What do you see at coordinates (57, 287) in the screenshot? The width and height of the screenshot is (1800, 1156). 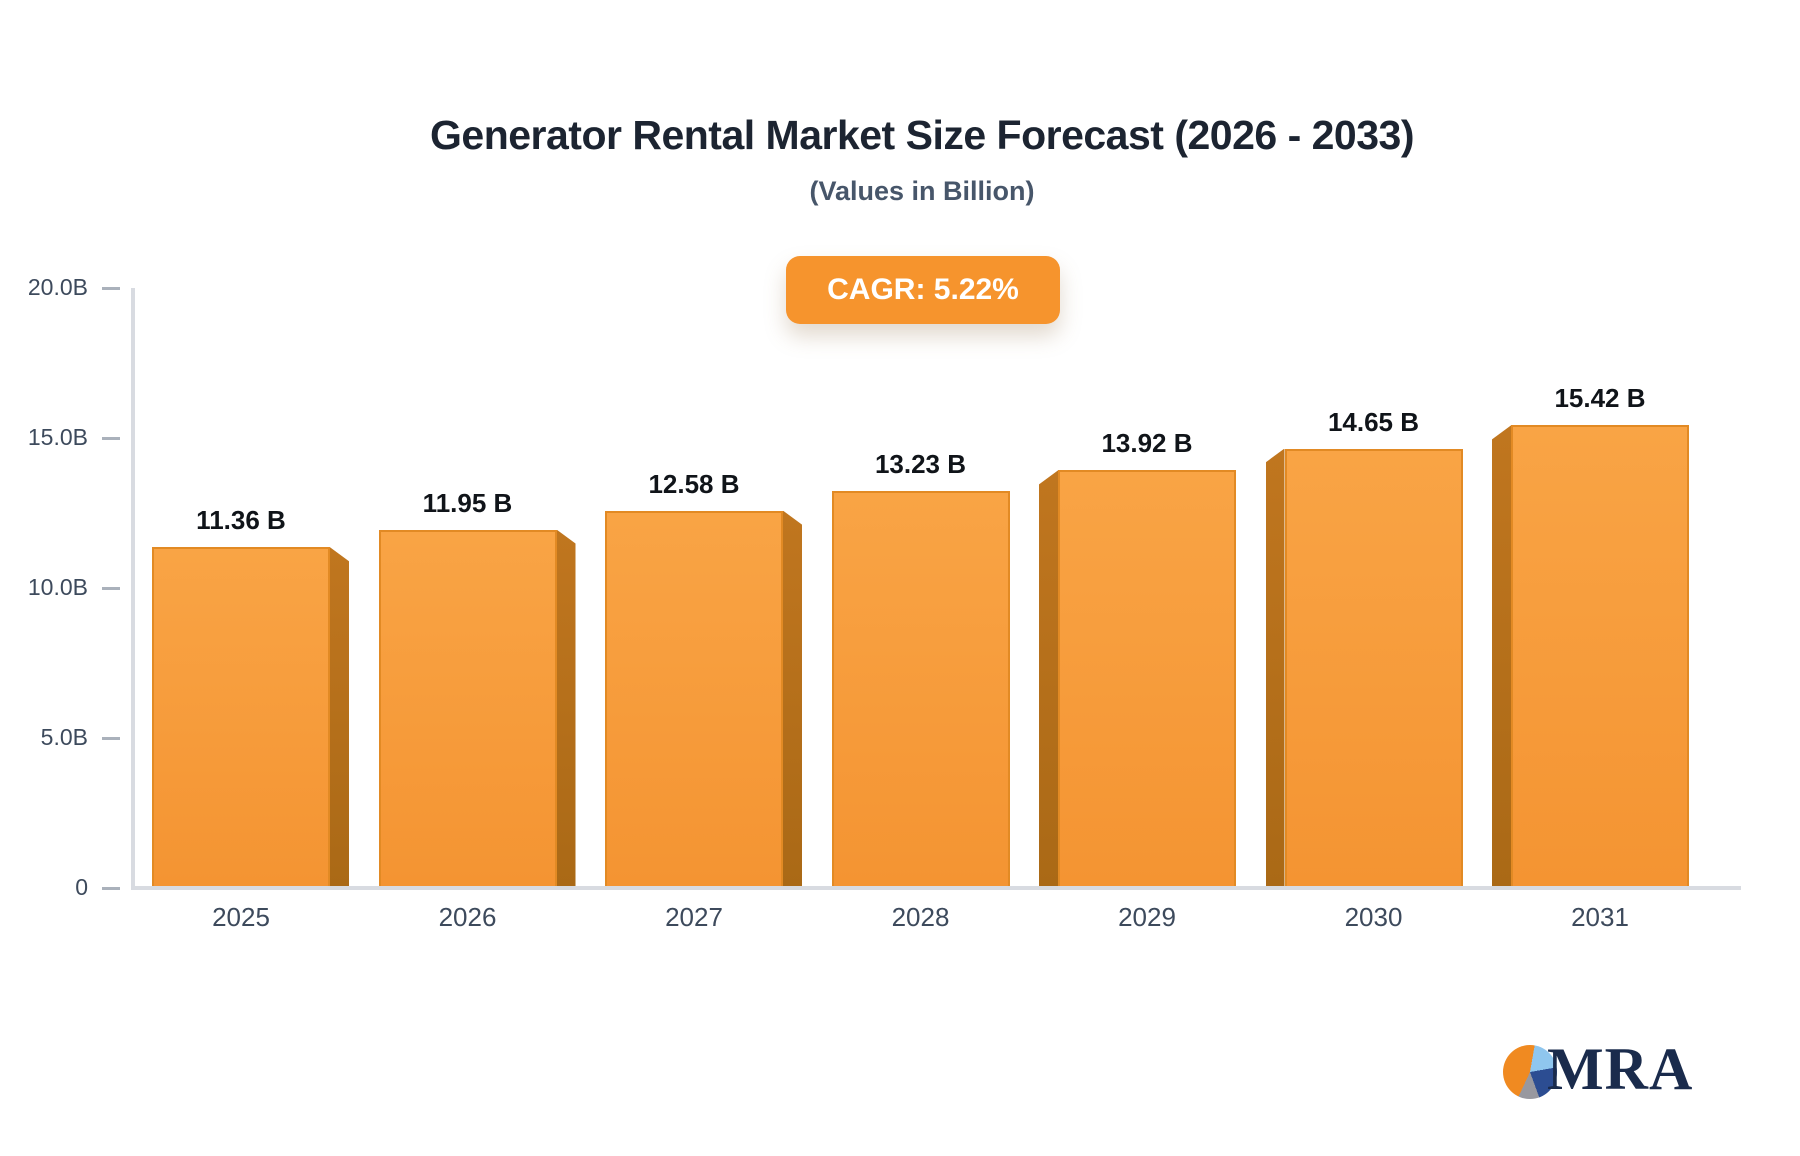 I see `y-tick-label: 20.0B` at bounding box center [57, 287].